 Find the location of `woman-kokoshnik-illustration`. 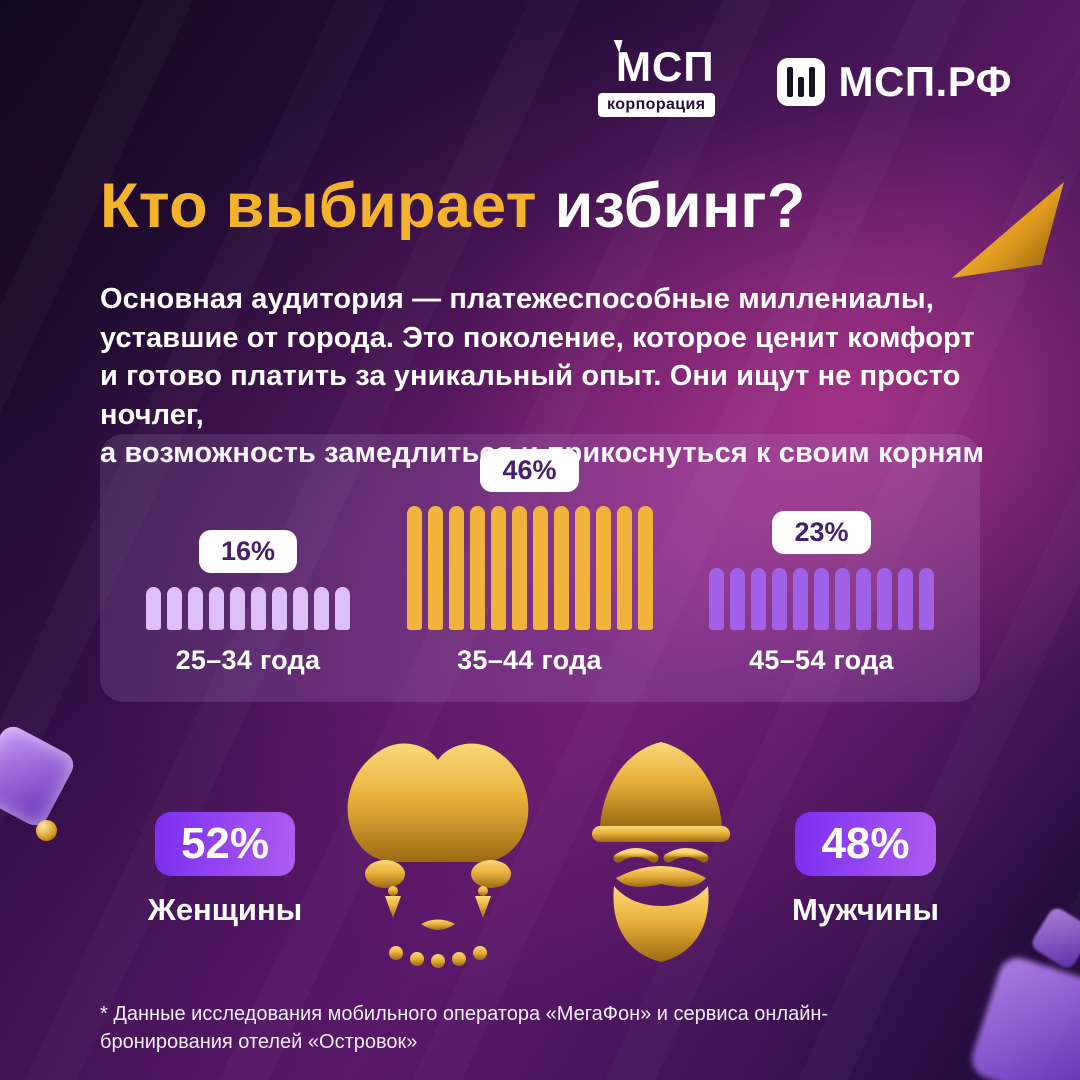

woman-kokoshnik-illustration is located at coordinates (438, 853).